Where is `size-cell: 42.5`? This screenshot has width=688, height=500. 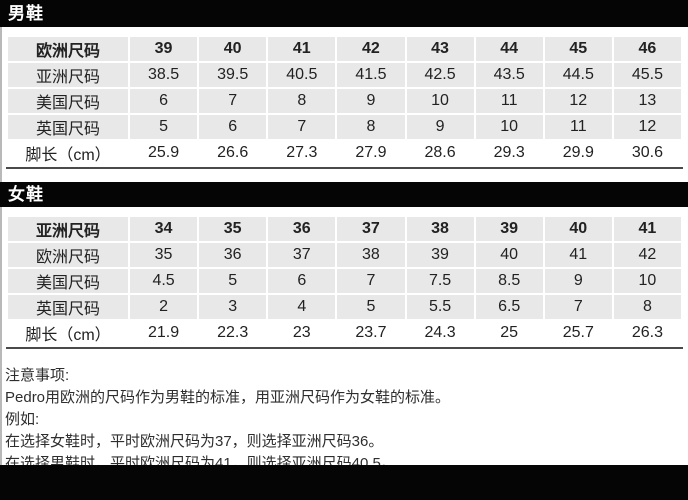 size-cell: 42.5 is located at coordinates (440, 75).